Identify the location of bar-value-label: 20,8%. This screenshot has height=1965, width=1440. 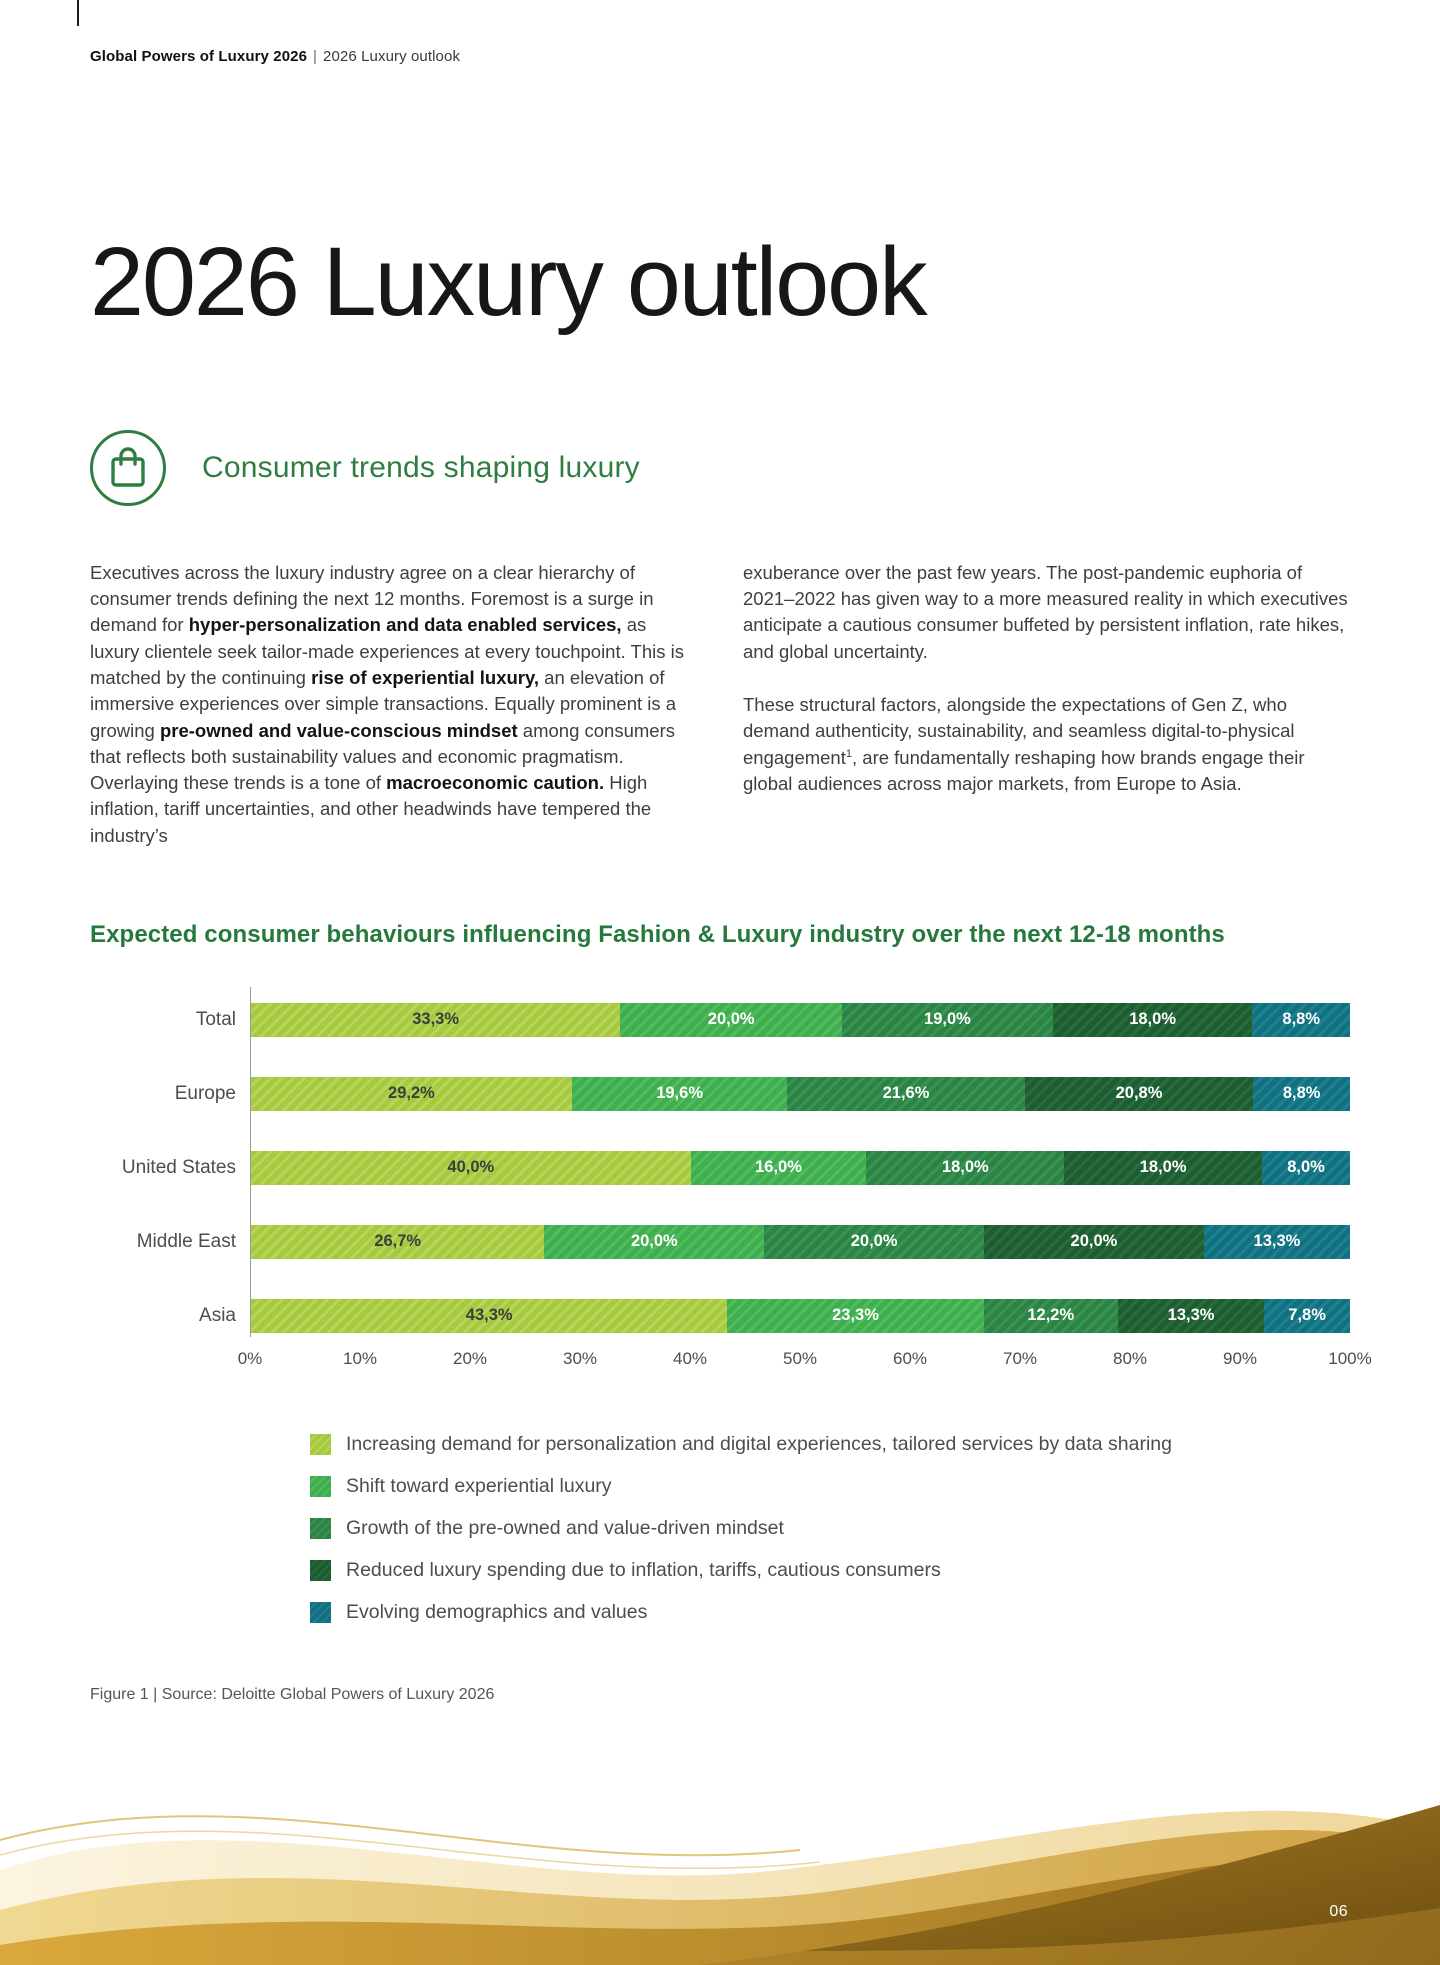
(1139, 1093).